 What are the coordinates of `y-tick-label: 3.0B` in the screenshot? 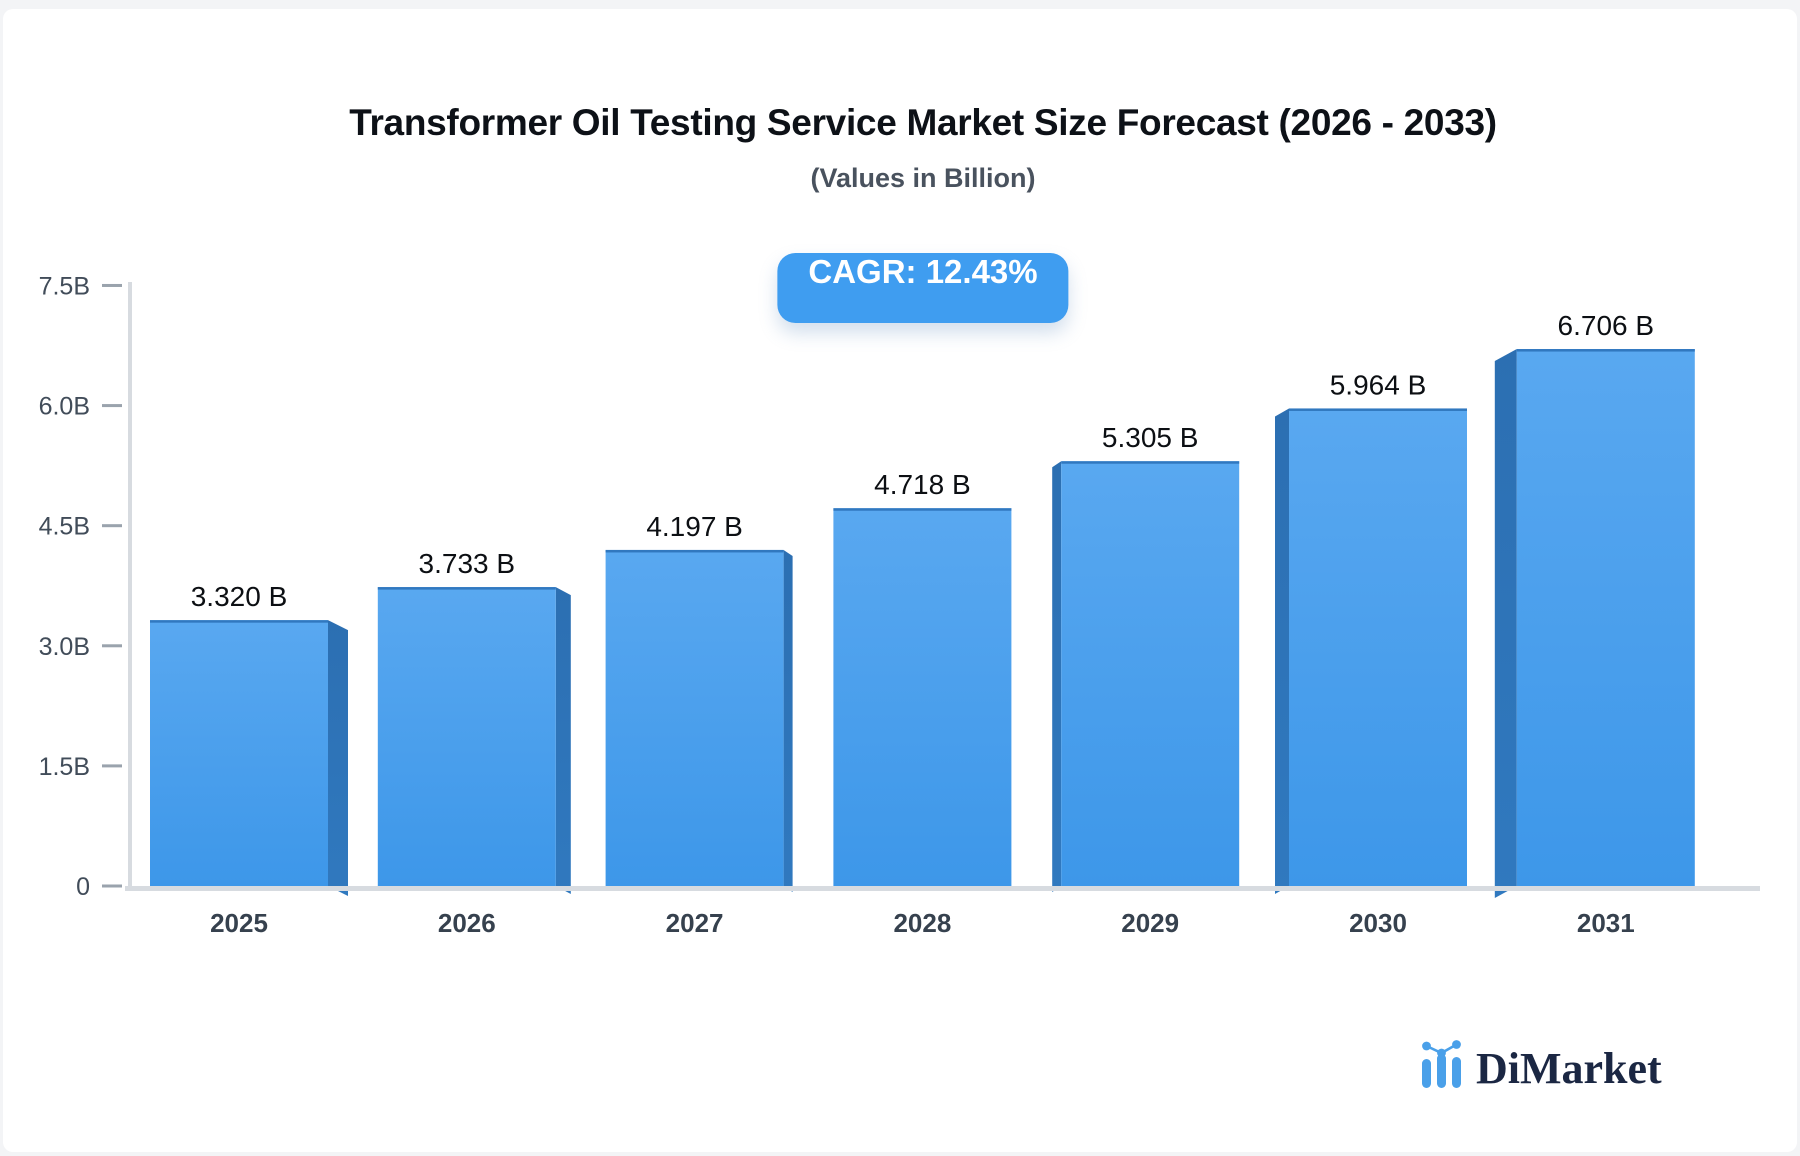 It's located at (64, 647).